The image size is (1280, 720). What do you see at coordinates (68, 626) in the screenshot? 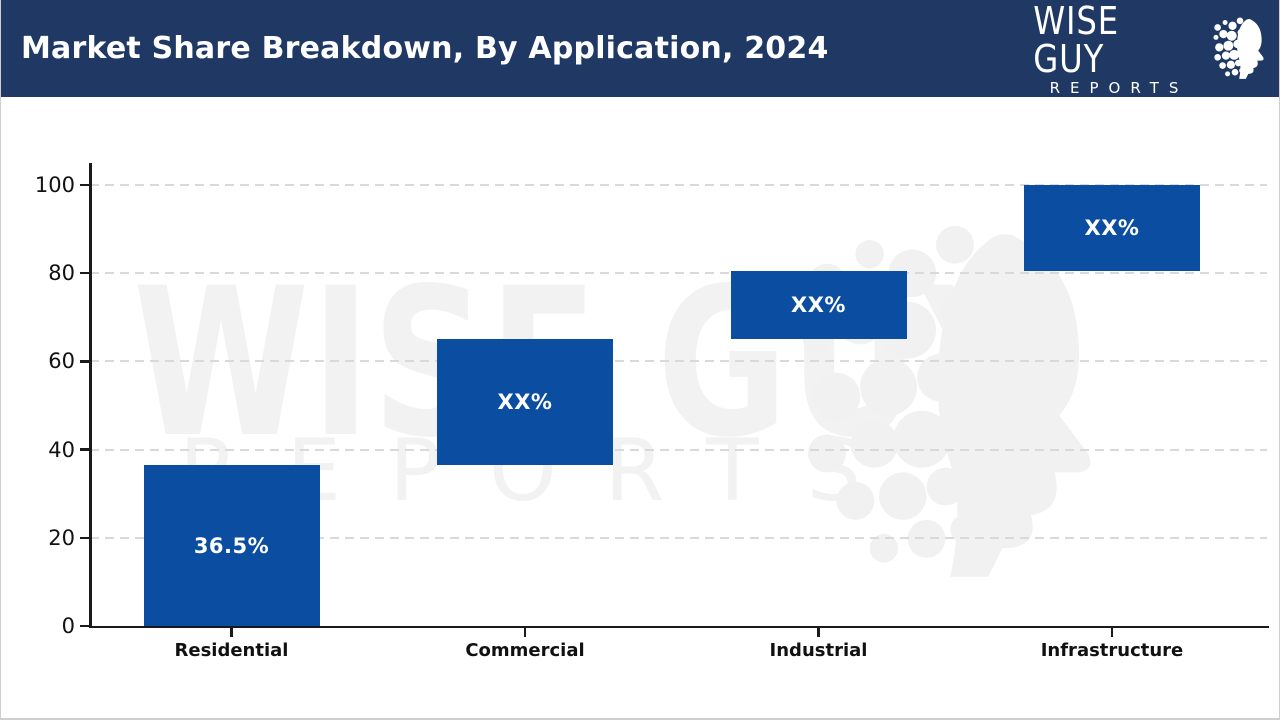
I see `y-tick-label-0: 0` at bounding box center [68, 626].